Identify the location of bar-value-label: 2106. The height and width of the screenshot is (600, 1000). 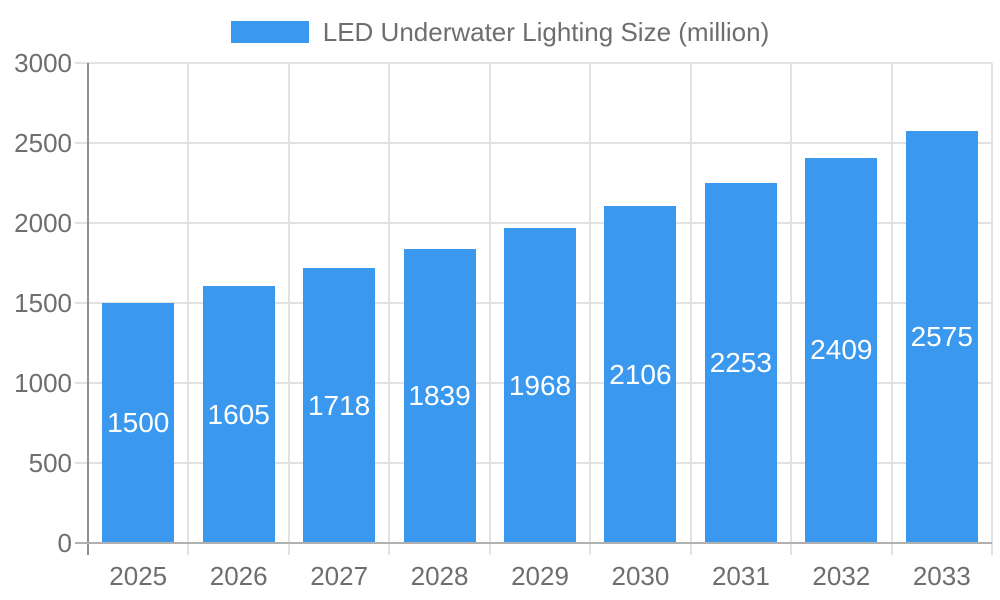
(640, 374).